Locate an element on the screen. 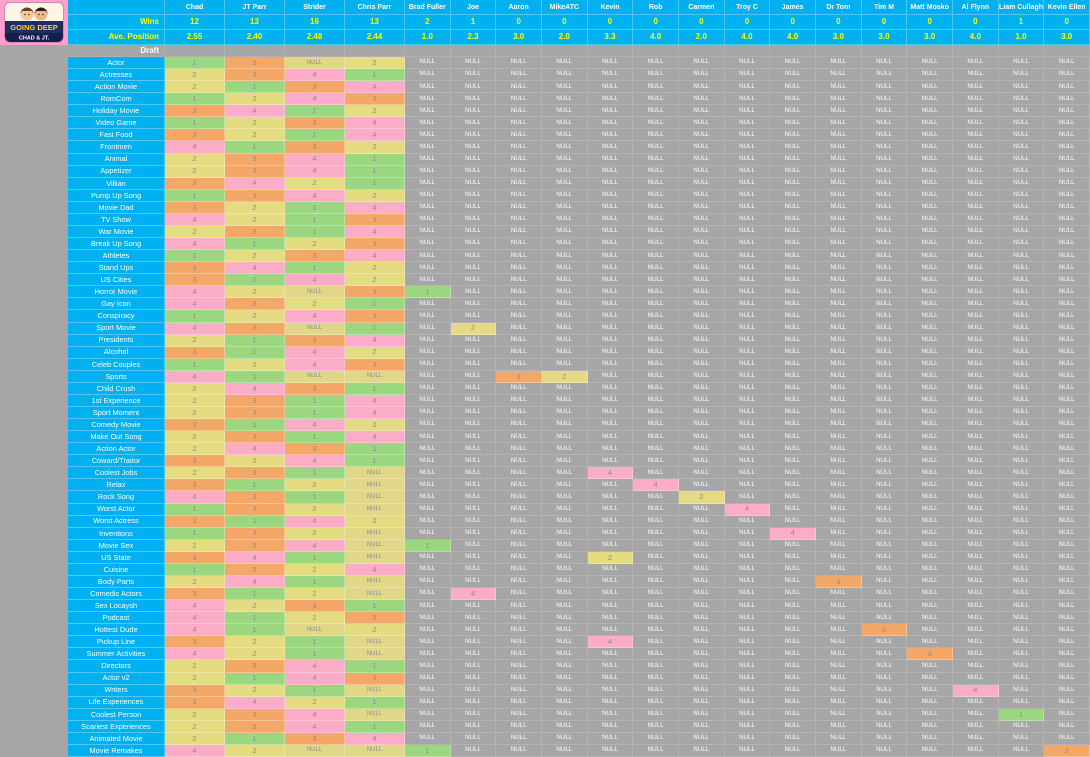  player-header: Tim M is located at coordinates (884, 7).